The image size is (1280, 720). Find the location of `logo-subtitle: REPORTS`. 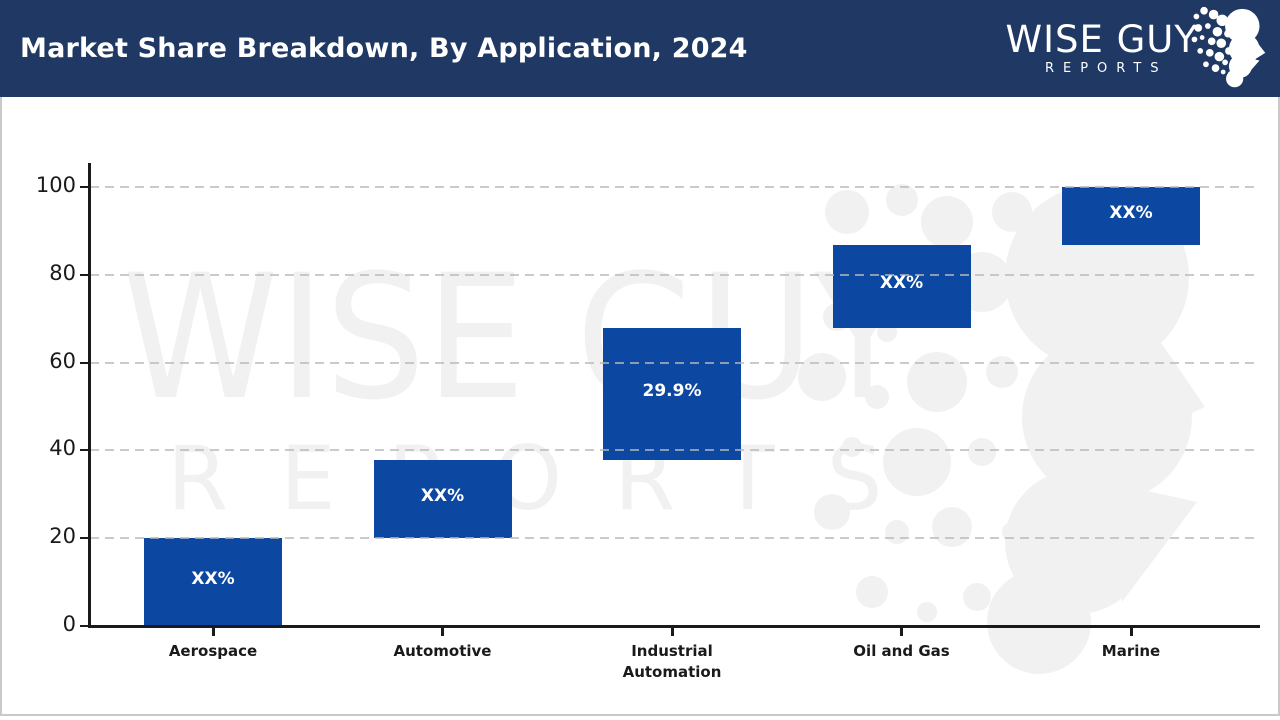

logo-subtitle: REPORTS is located at coordinates (1106, 69).